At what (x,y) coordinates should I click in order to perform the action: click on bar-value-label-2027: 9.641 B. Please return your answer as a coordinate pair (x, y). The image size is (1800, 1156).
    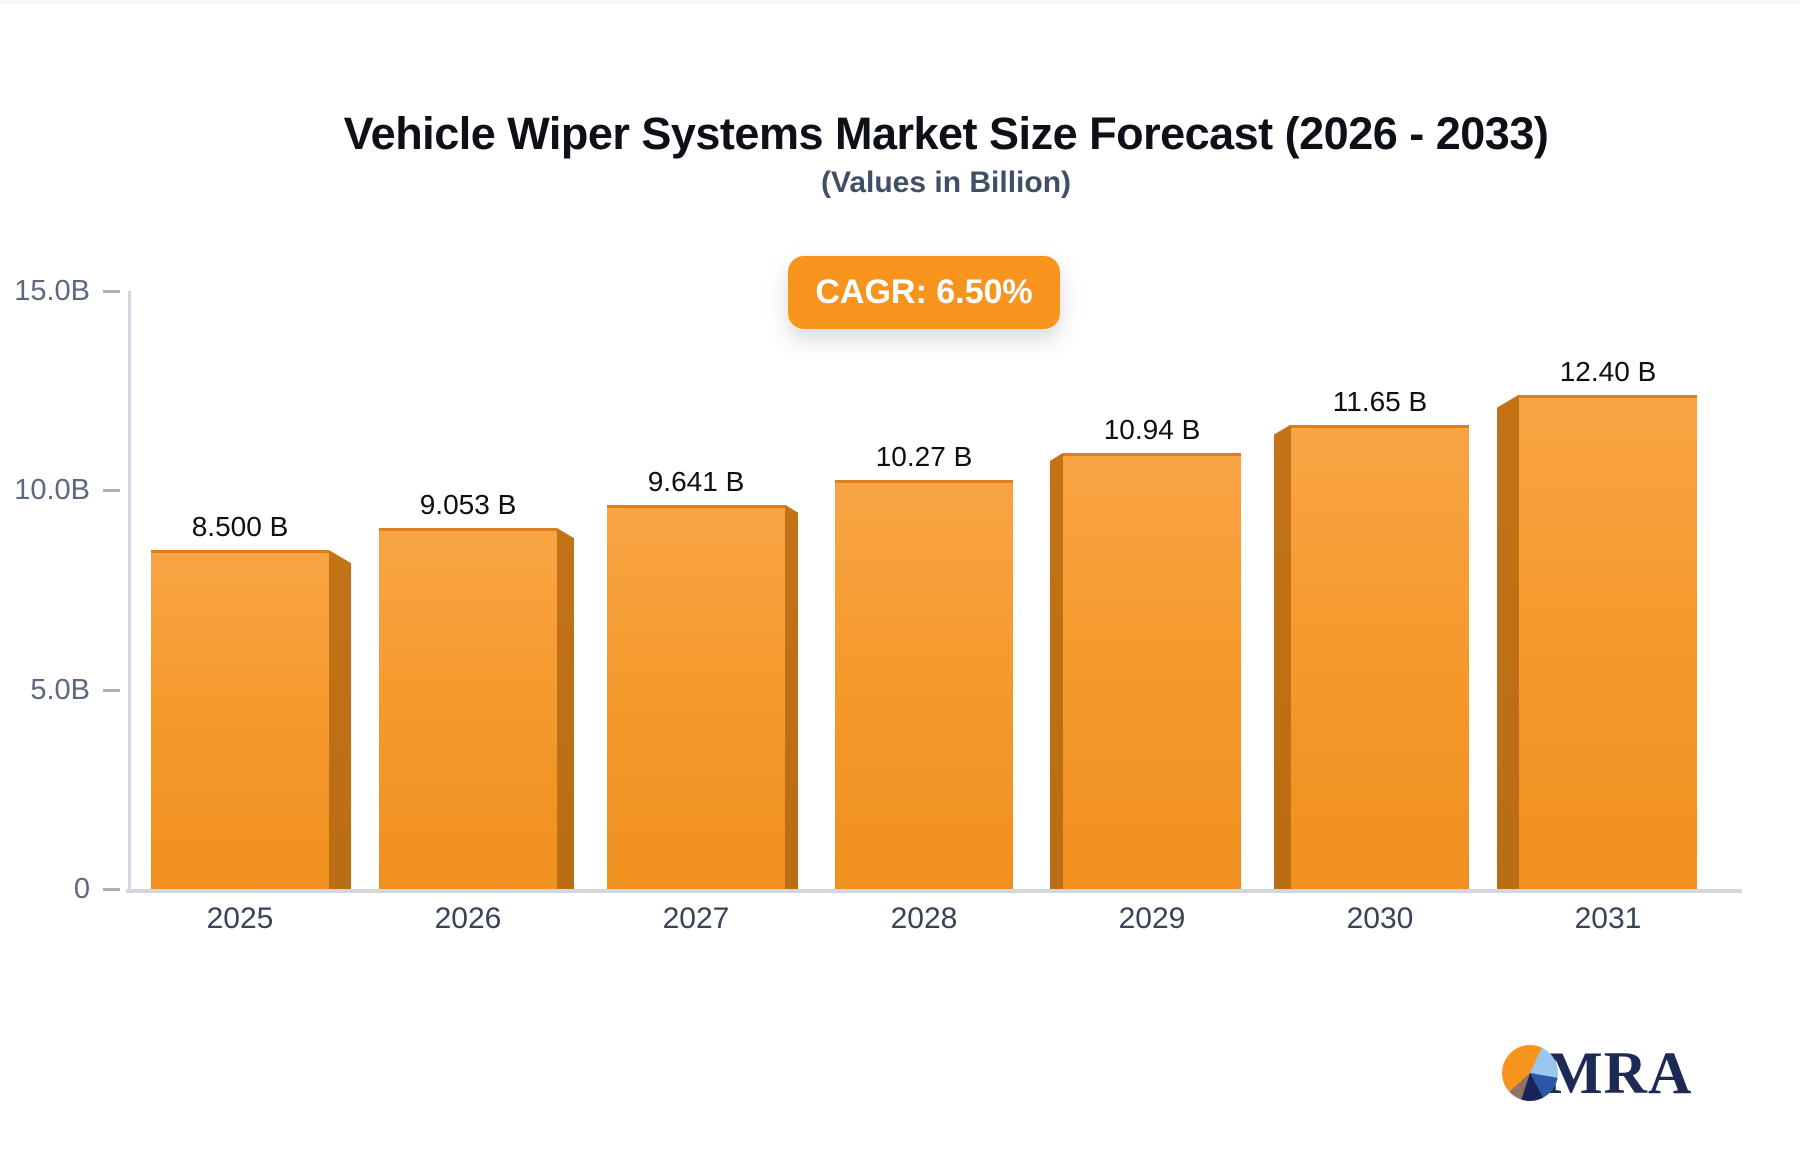
    Looking at the image, I should click on (696, 481).